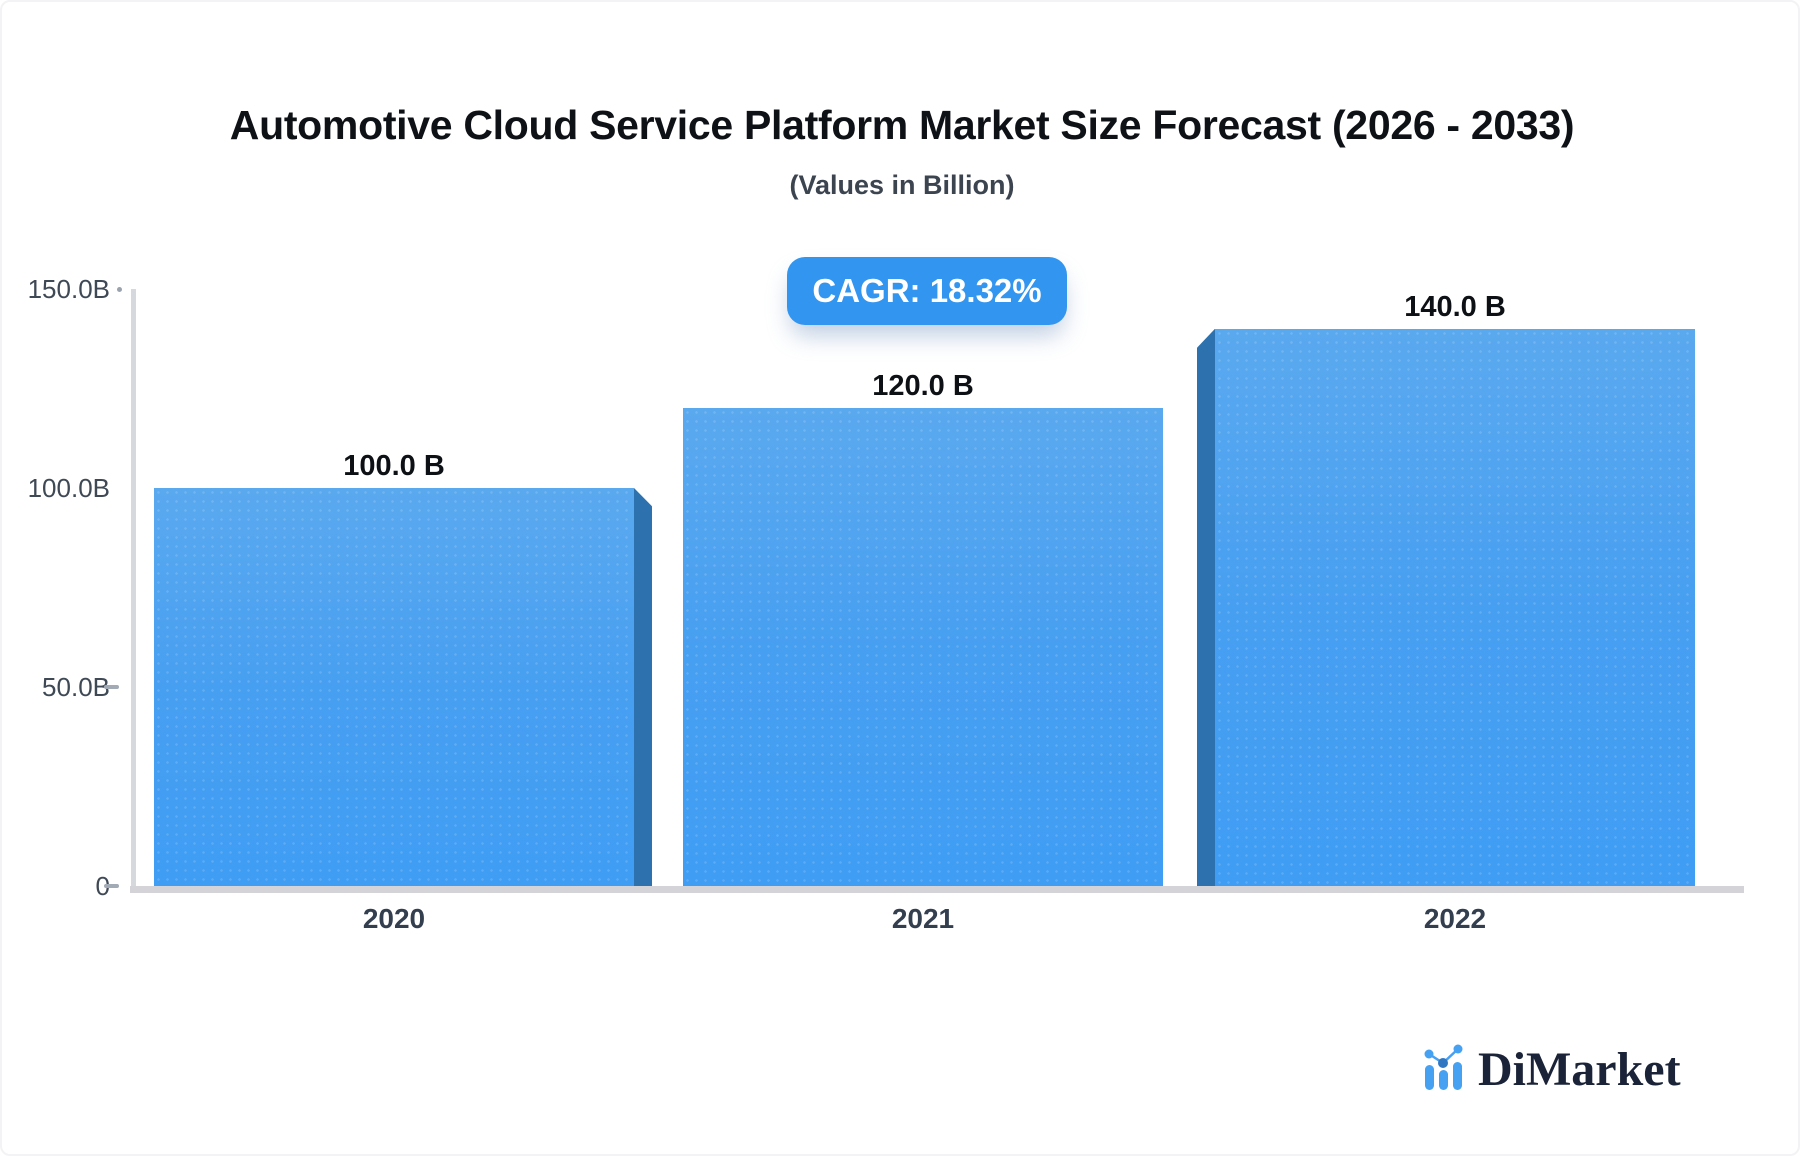 The image size is (1800, 1156). What do you see at coordinates (937, 889) in the screenshot?
I see `x-axis-baseline` at bounding box center [937, 889].